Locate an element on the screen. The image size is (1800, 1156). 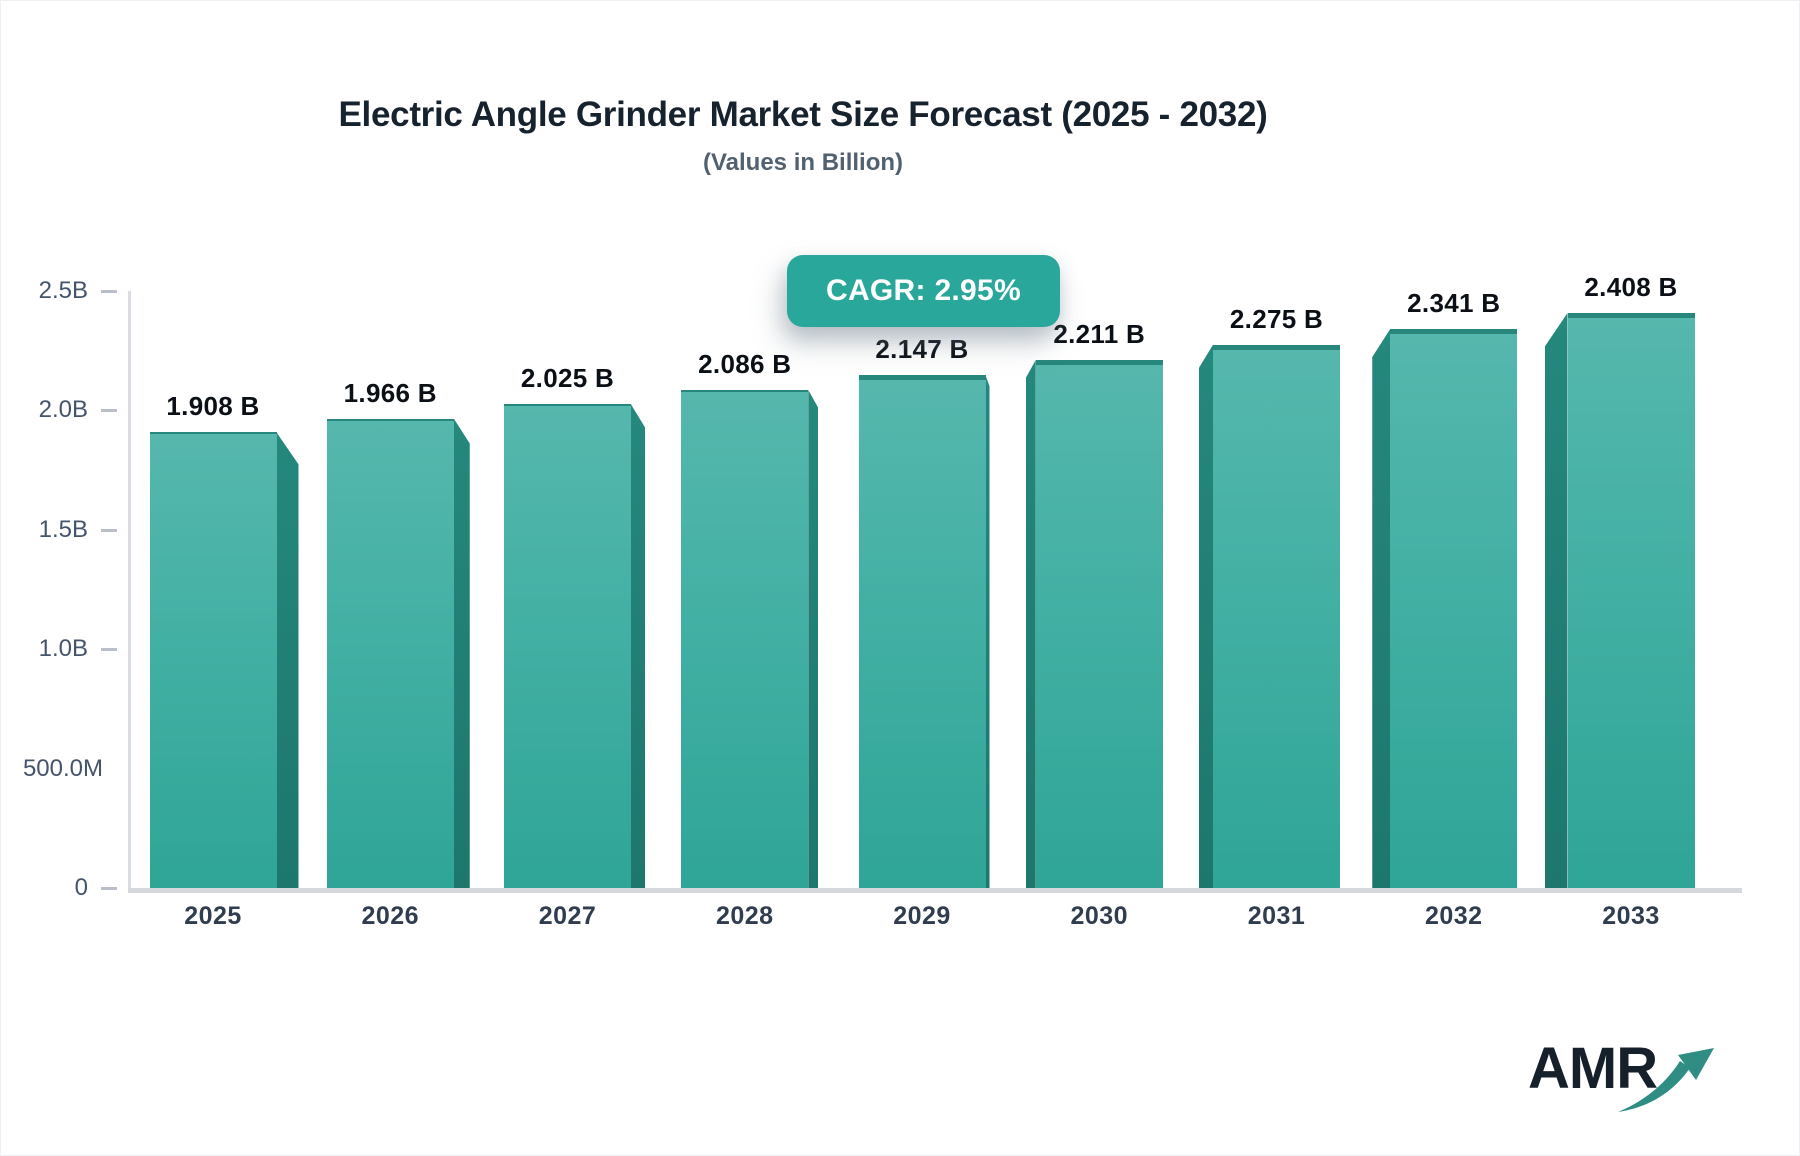
bar-value-label-2033: 2.408 B is located at coordinates (1631, 286).